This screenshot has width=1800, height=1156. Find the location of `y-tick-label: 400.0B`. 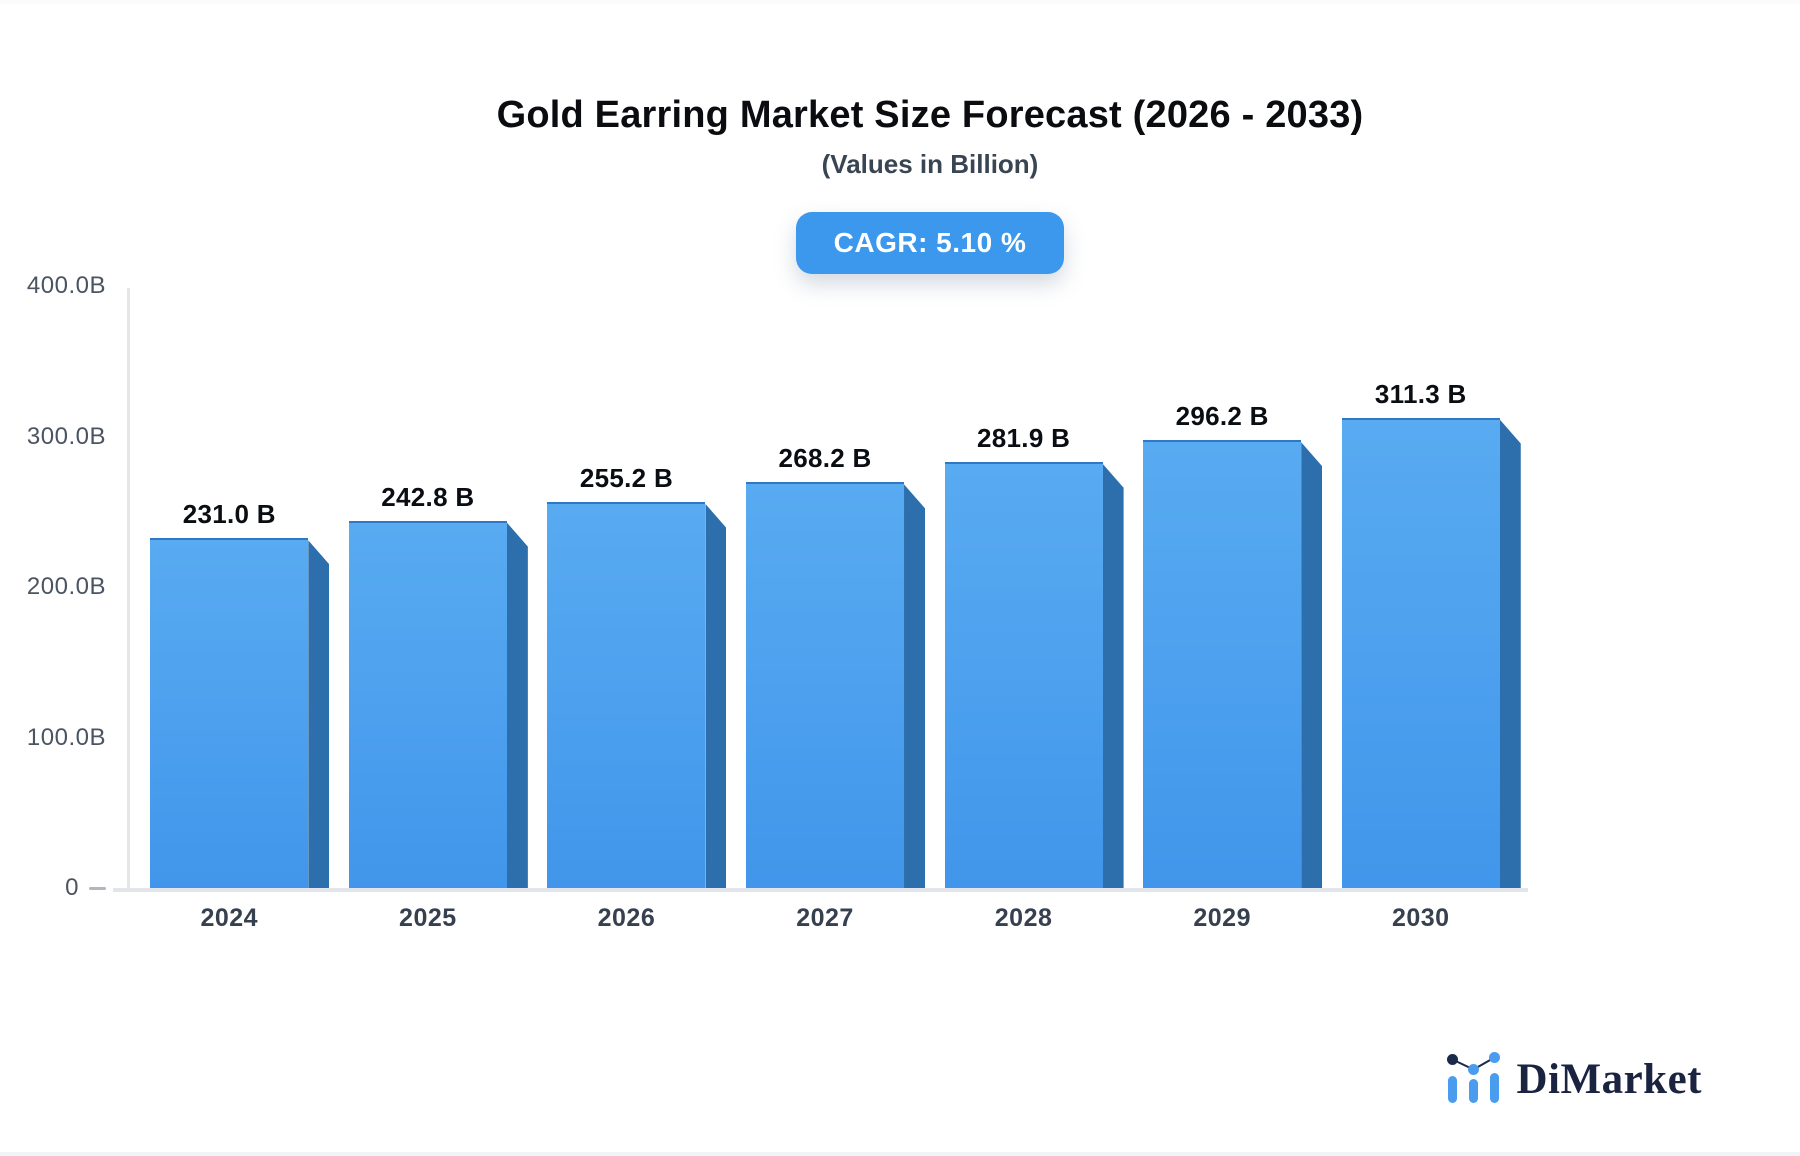

y-tick-label: 400.0B is located at coordinates (66, 285).